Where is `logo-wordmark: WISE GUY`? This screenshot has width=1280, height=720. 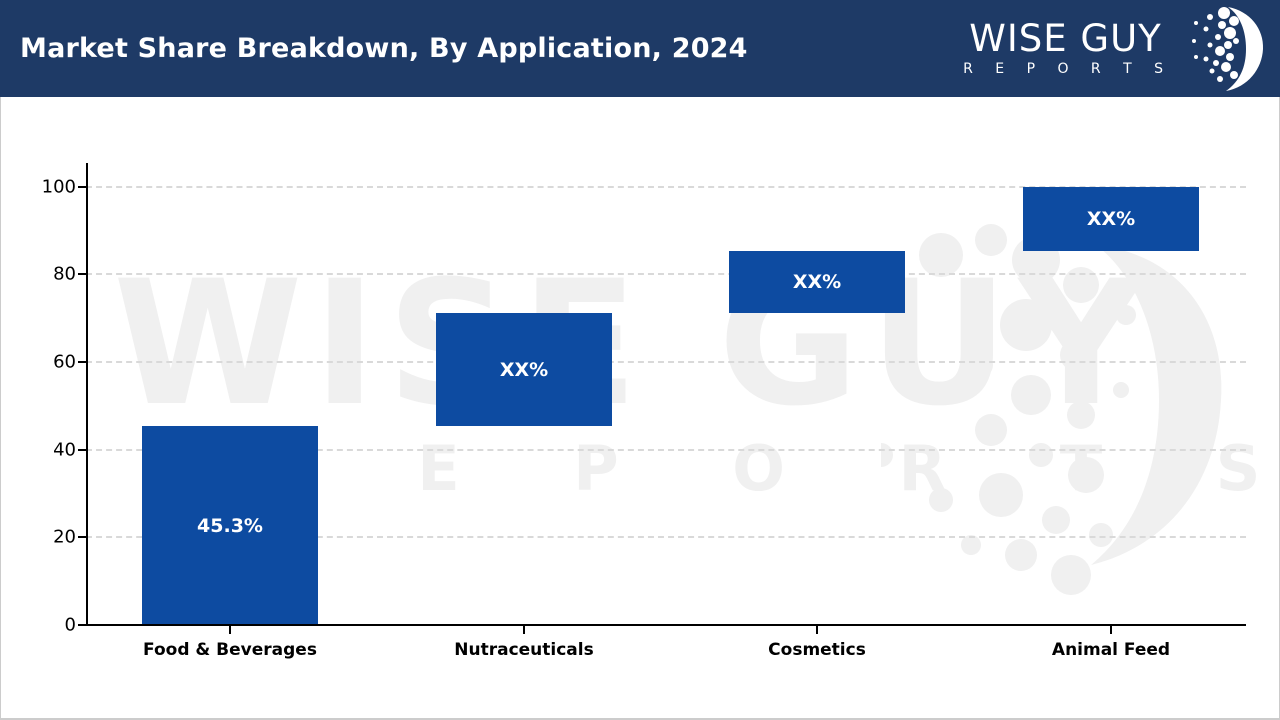
logo-wordmark: WISE GUY is located at coordinates (1065, 38).